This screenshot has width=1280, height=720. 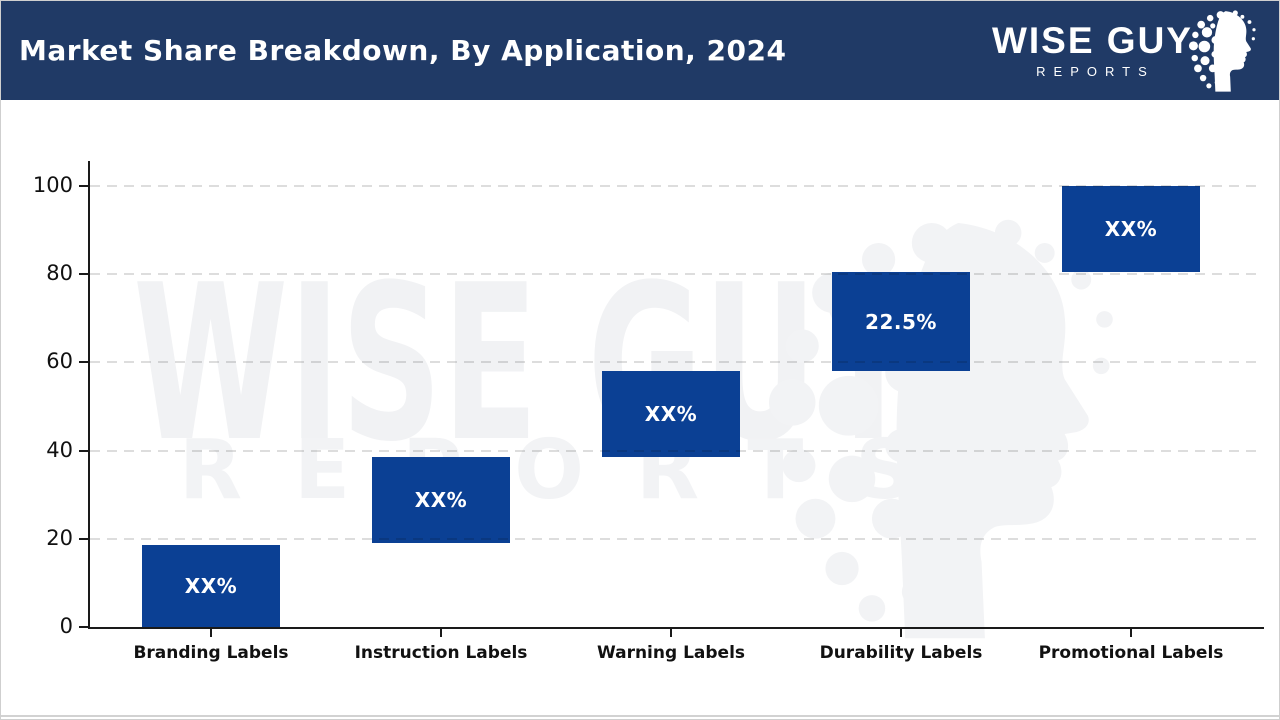 I want to click on y-tick-label: 80, so click(x=59, y=273).